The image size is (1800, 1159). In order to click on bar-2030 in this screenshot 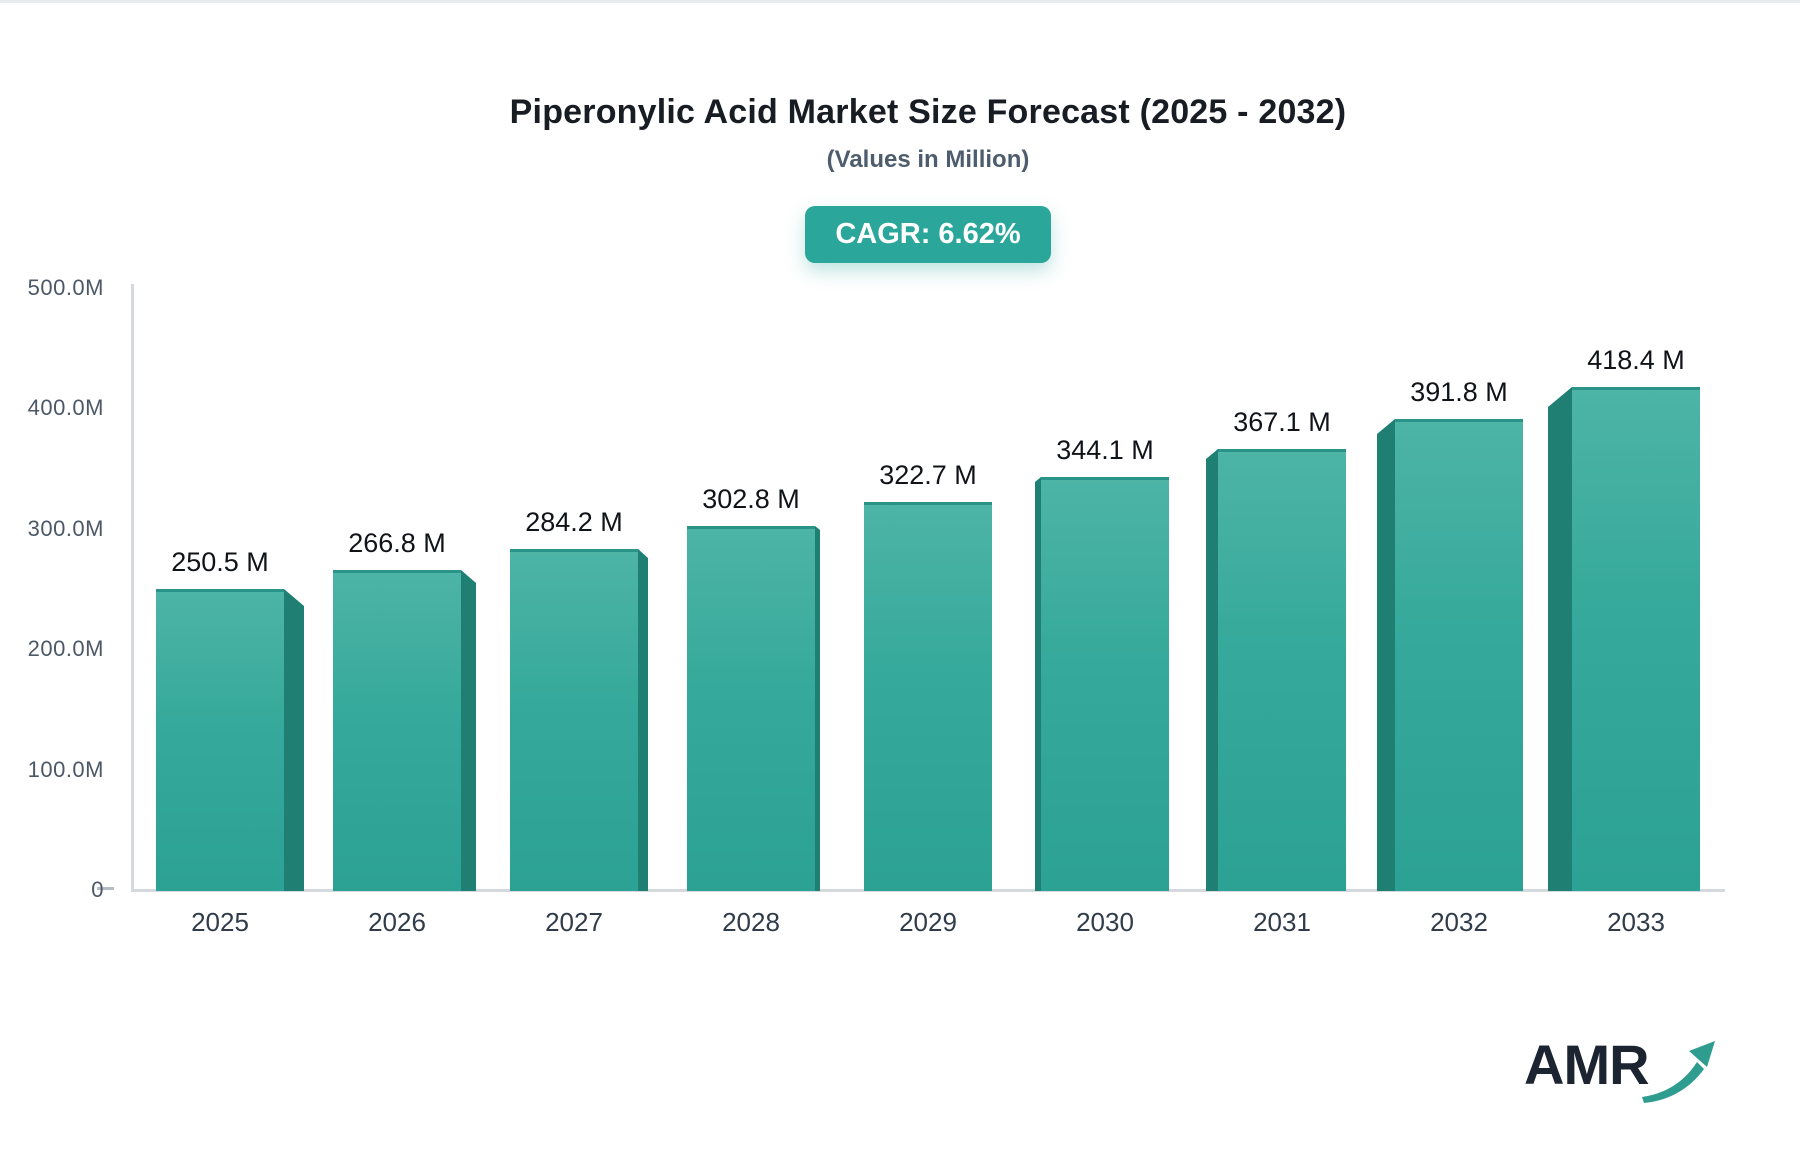, I will do `click(1105, 684)`.